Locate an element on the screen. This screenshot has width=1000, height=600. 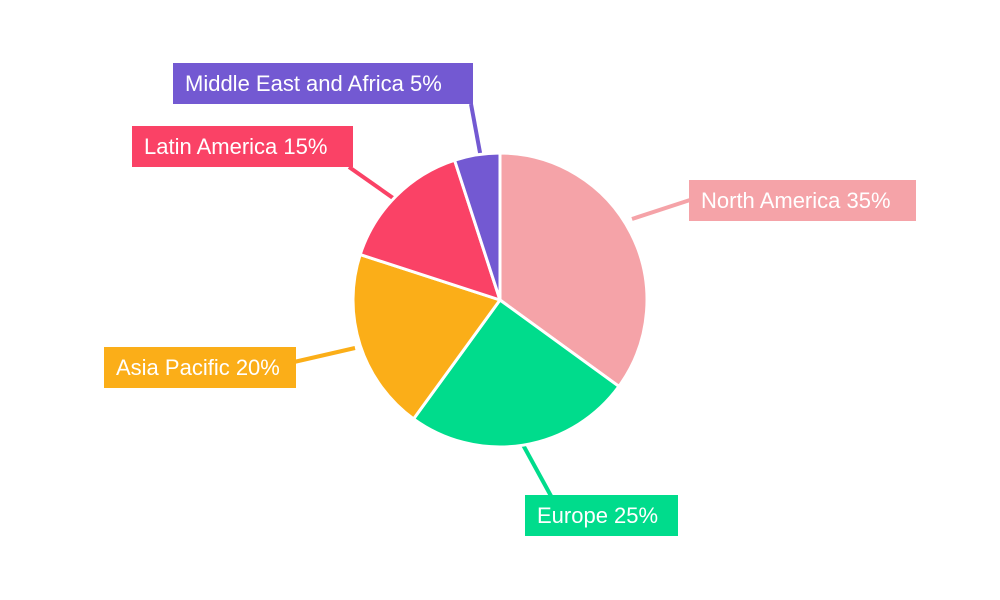
pie-slice-europe is located at coordinates (516, 373).